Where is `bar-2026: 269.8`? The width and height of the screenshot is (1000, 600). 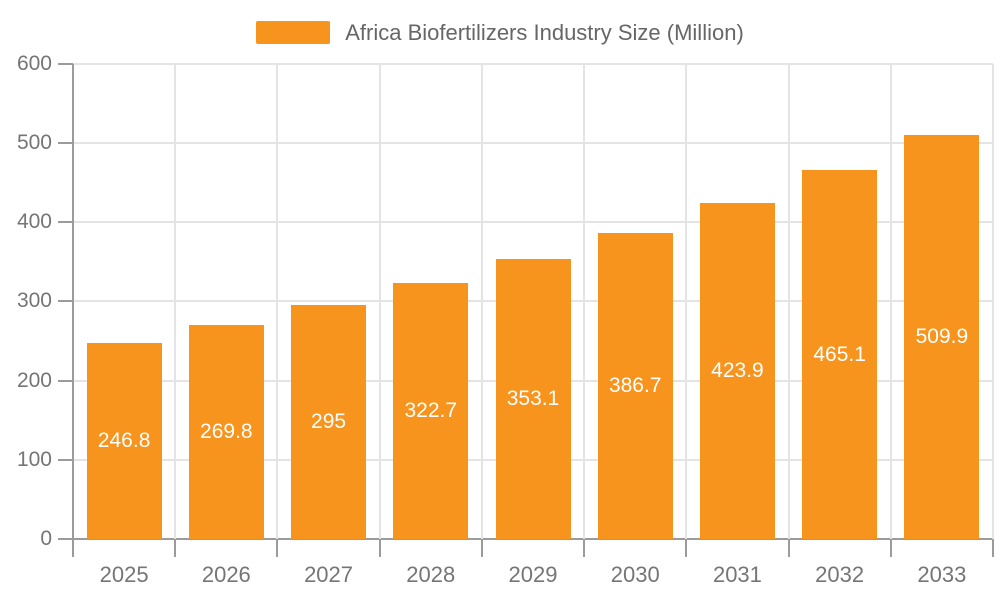 bar-2026: 269.8 is located at coordinates (226, 432).